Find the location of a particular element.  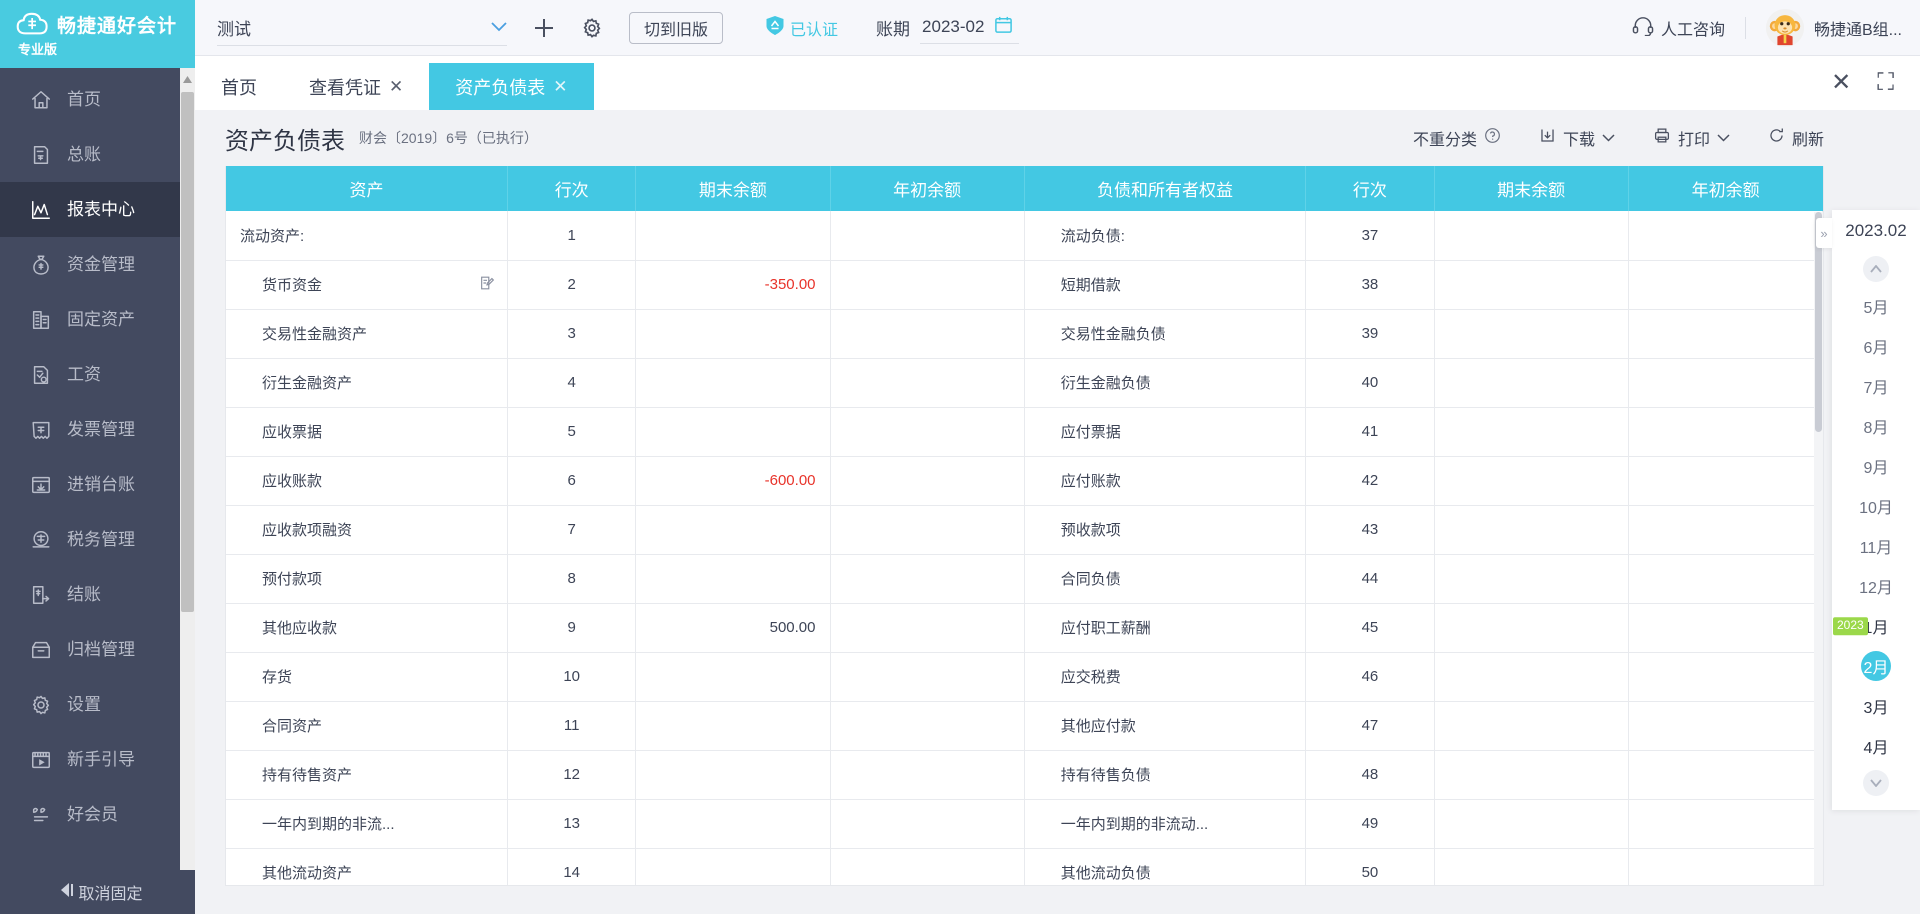

month-item-10: 2月 is located at coordinates (1876, 666).